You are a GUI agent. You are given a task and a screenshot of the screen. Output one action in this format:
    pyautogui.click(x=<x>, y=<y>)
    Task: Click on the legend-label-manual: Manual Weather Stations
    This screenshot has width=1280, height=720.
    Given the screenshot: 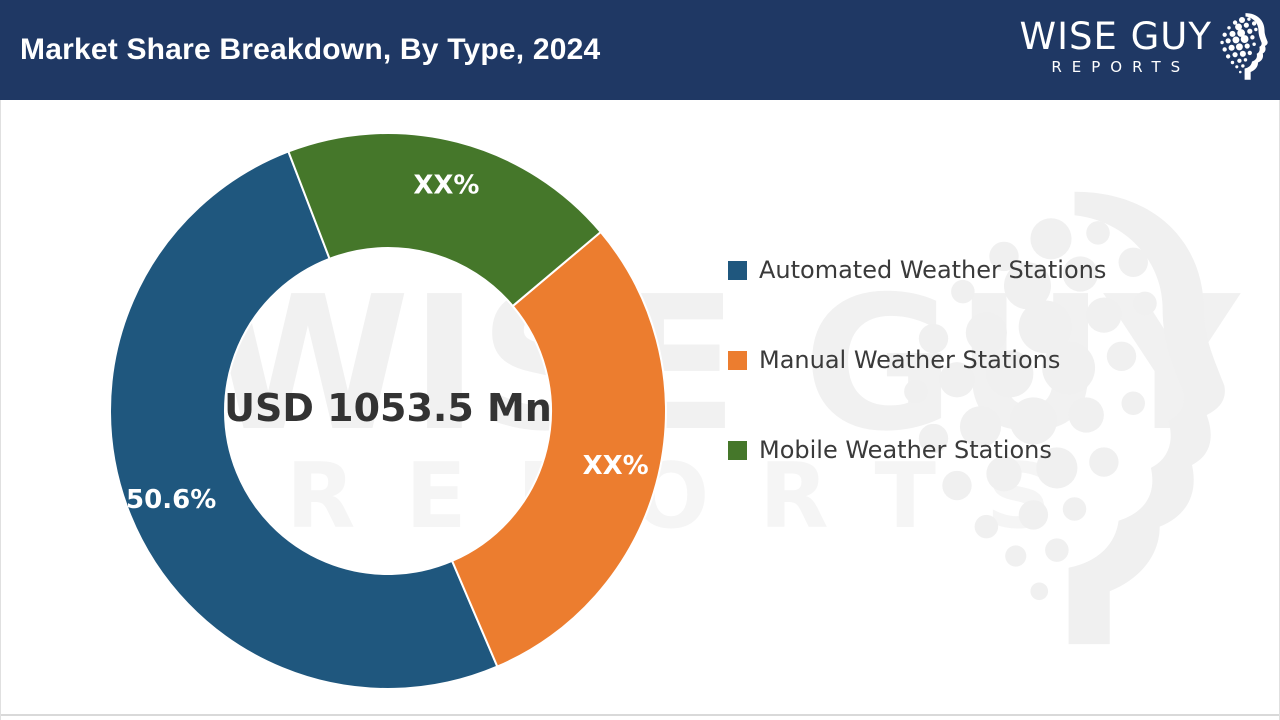 What is the action you would take?
    pyautogui.click(x=910, y=360)
    